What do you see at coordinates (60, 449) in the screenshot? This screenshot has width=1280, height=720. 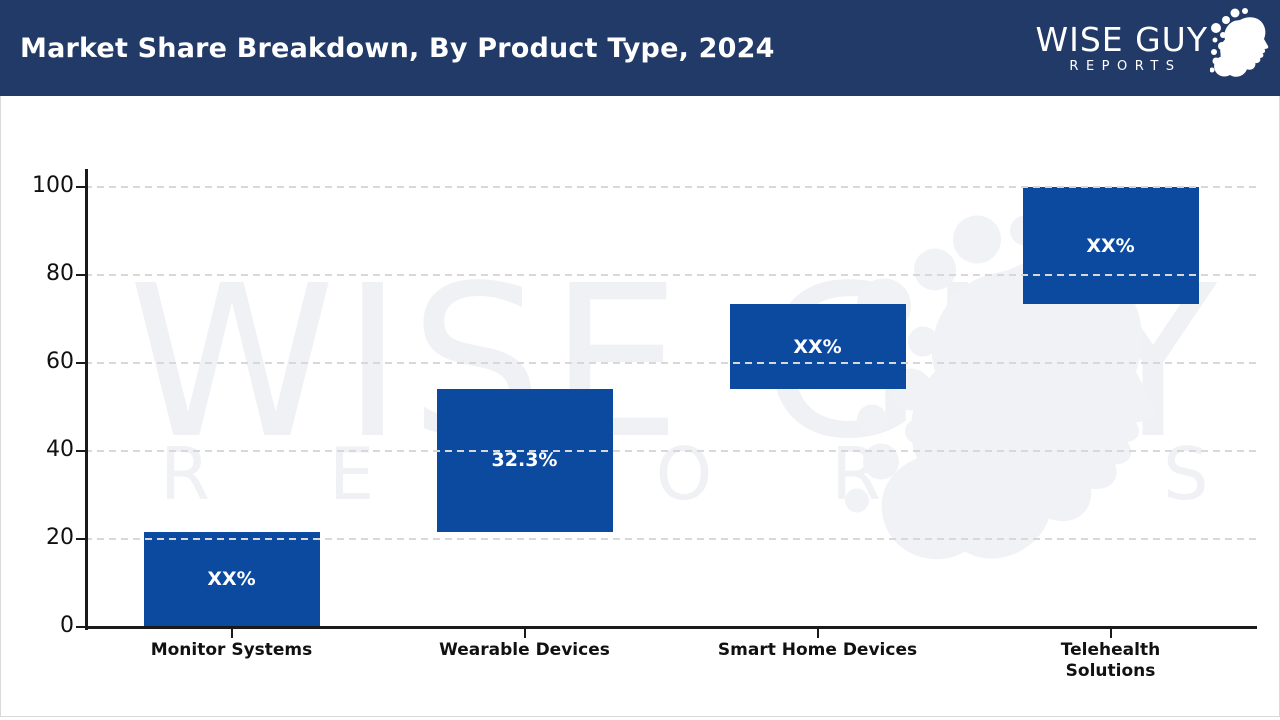 I see `y-tick-label-40: 40` at bounding box center [60, 449].